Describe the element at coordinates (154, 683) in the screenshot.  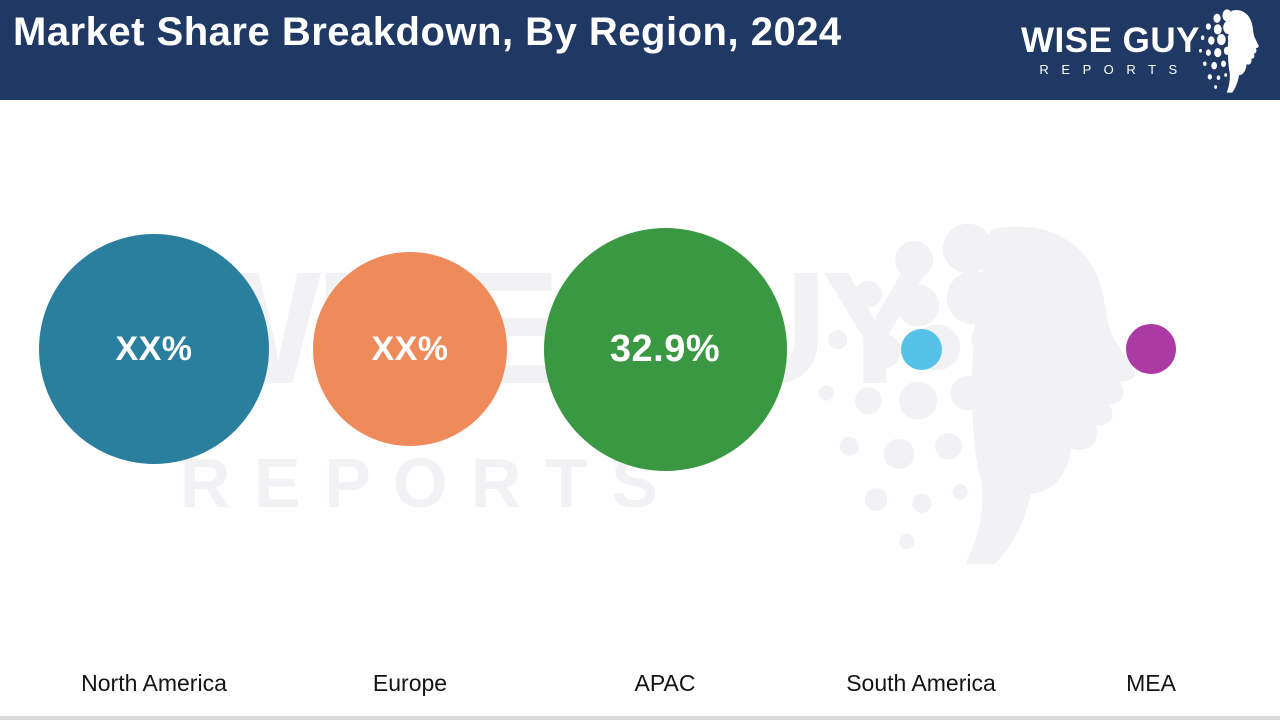
I see `category-label-north-america: North America` at that location.